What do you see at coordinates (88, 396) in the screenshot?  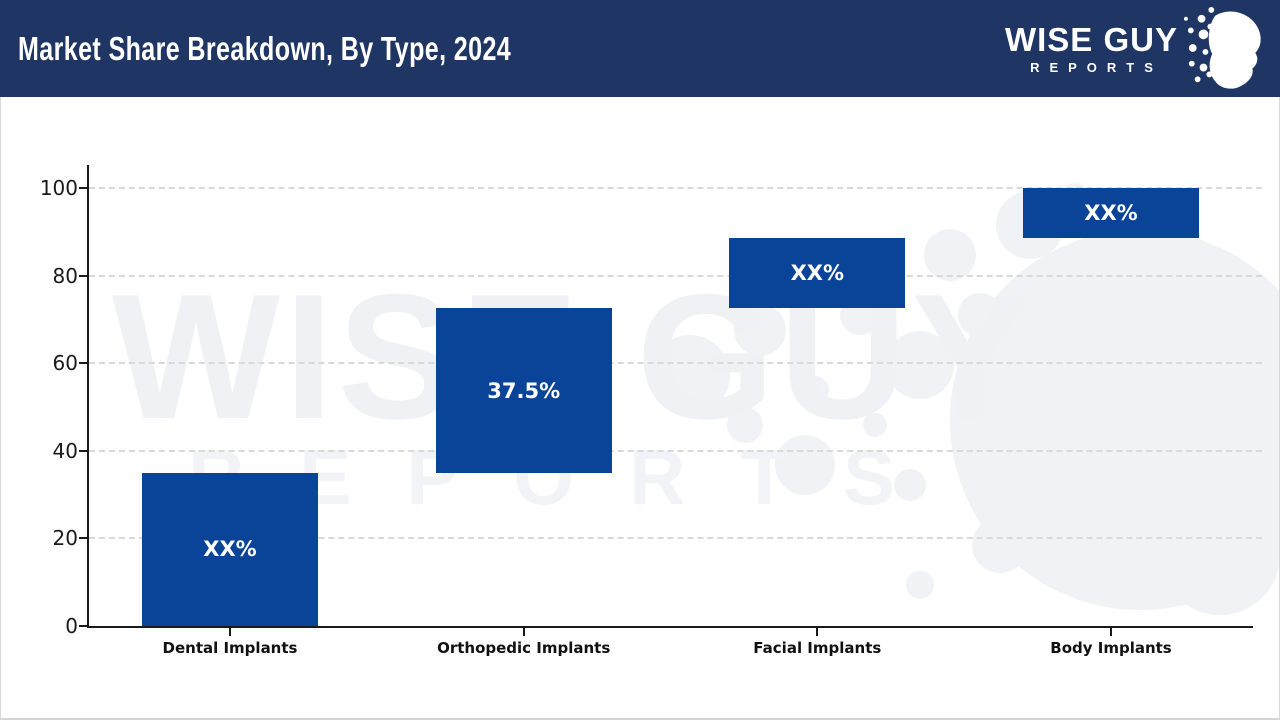 I see `y-axis-line` at bounding box center [88, 396].